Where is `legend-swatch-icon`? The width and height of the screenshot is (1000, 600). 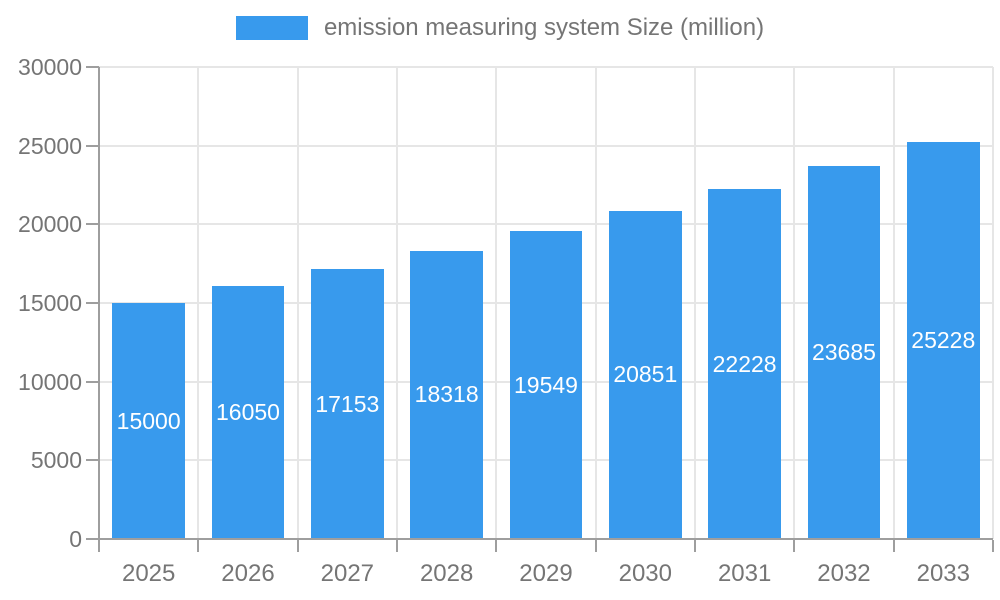
legend-swatch-icon is located at coordinates (271, 28).